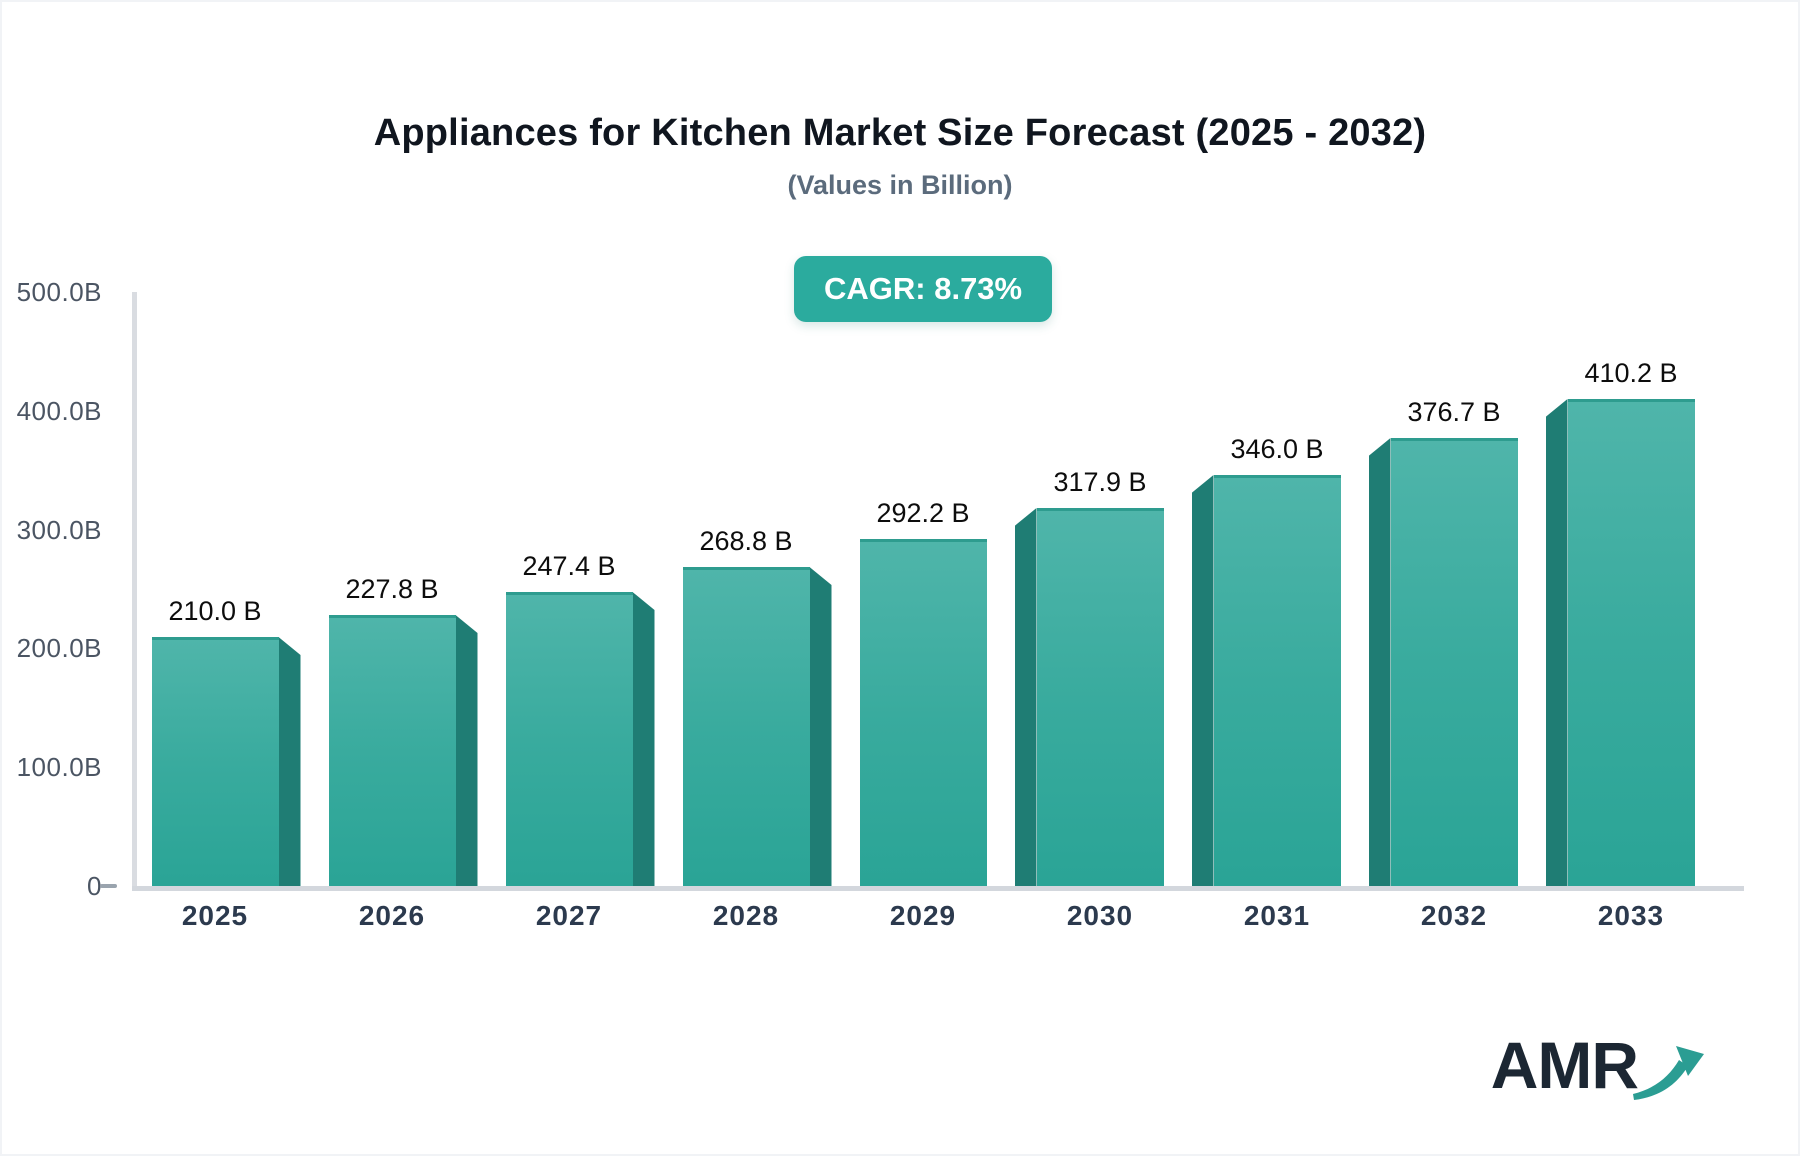 Image resolution: width=1800 pixels, height=1156 pixels. I want to click on x-tick-label: 2025, so click(215, 915).